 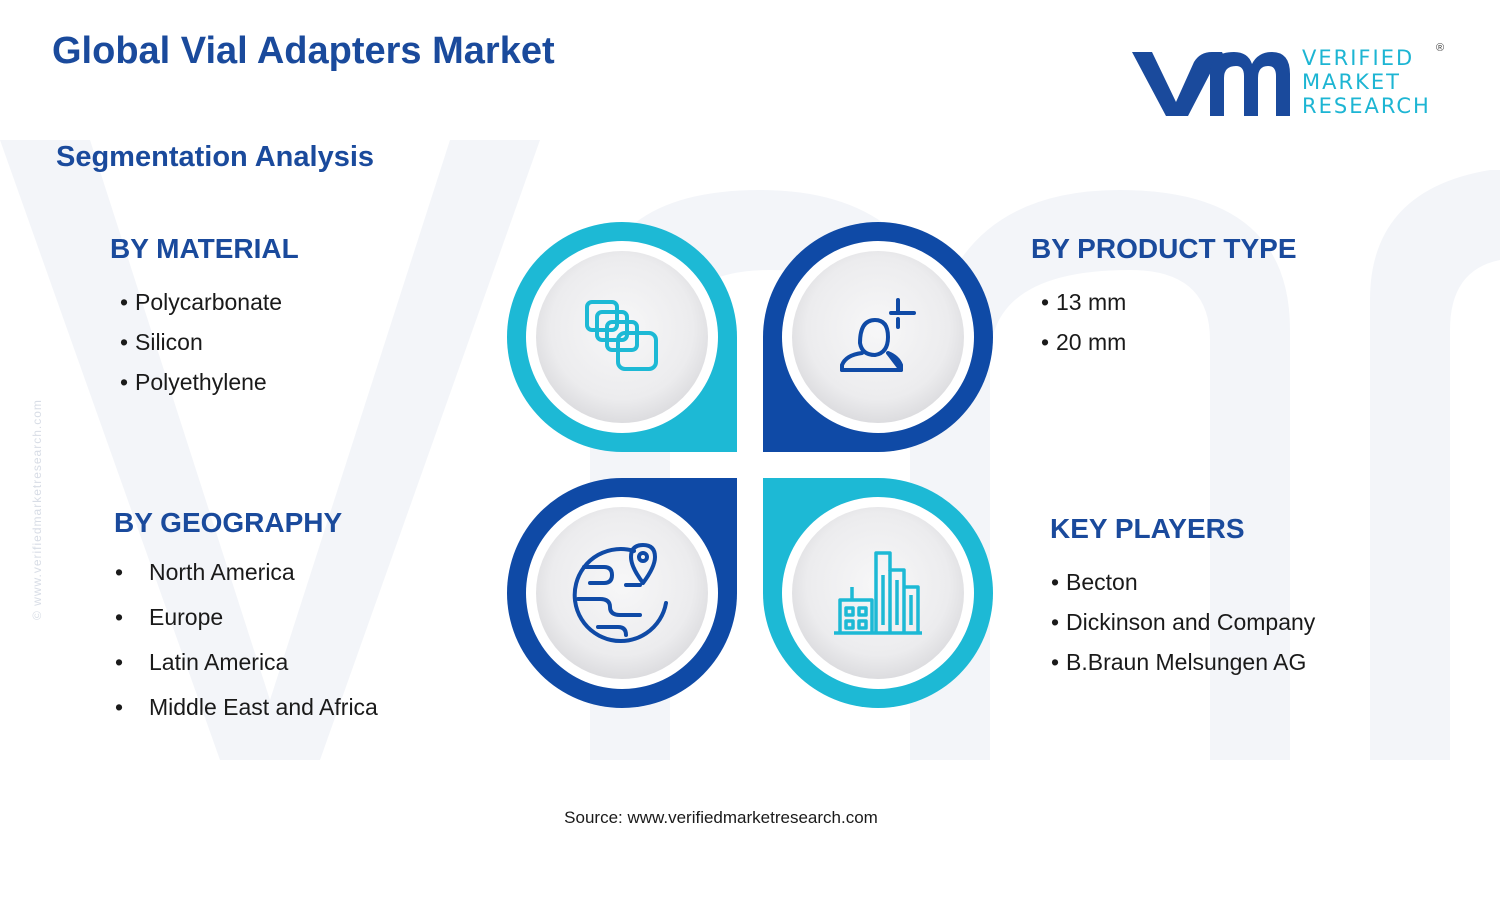 What do you see at coordinates (1091, 302) in the screenshot?
I see `product-type-item-1: 13 mm` at bounding box center [1091, 302].